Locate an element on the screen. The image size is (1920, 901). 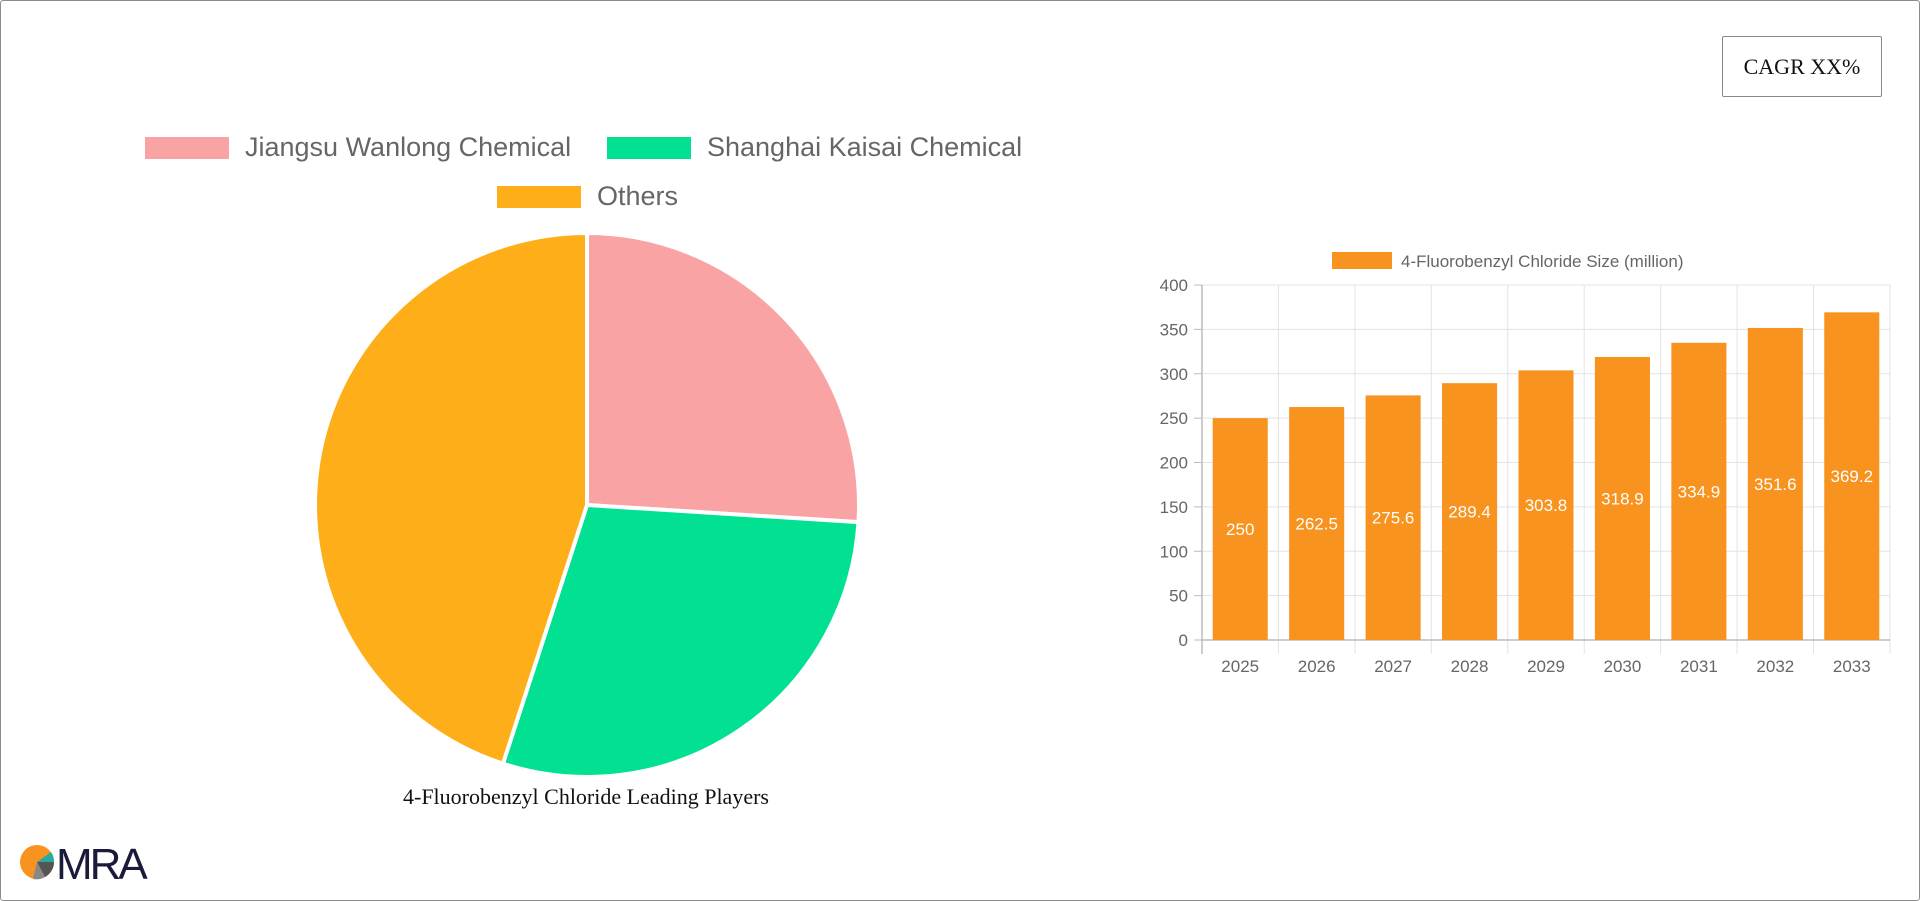
x-tick-label: 2027 is located at coordinates (1393, 666).